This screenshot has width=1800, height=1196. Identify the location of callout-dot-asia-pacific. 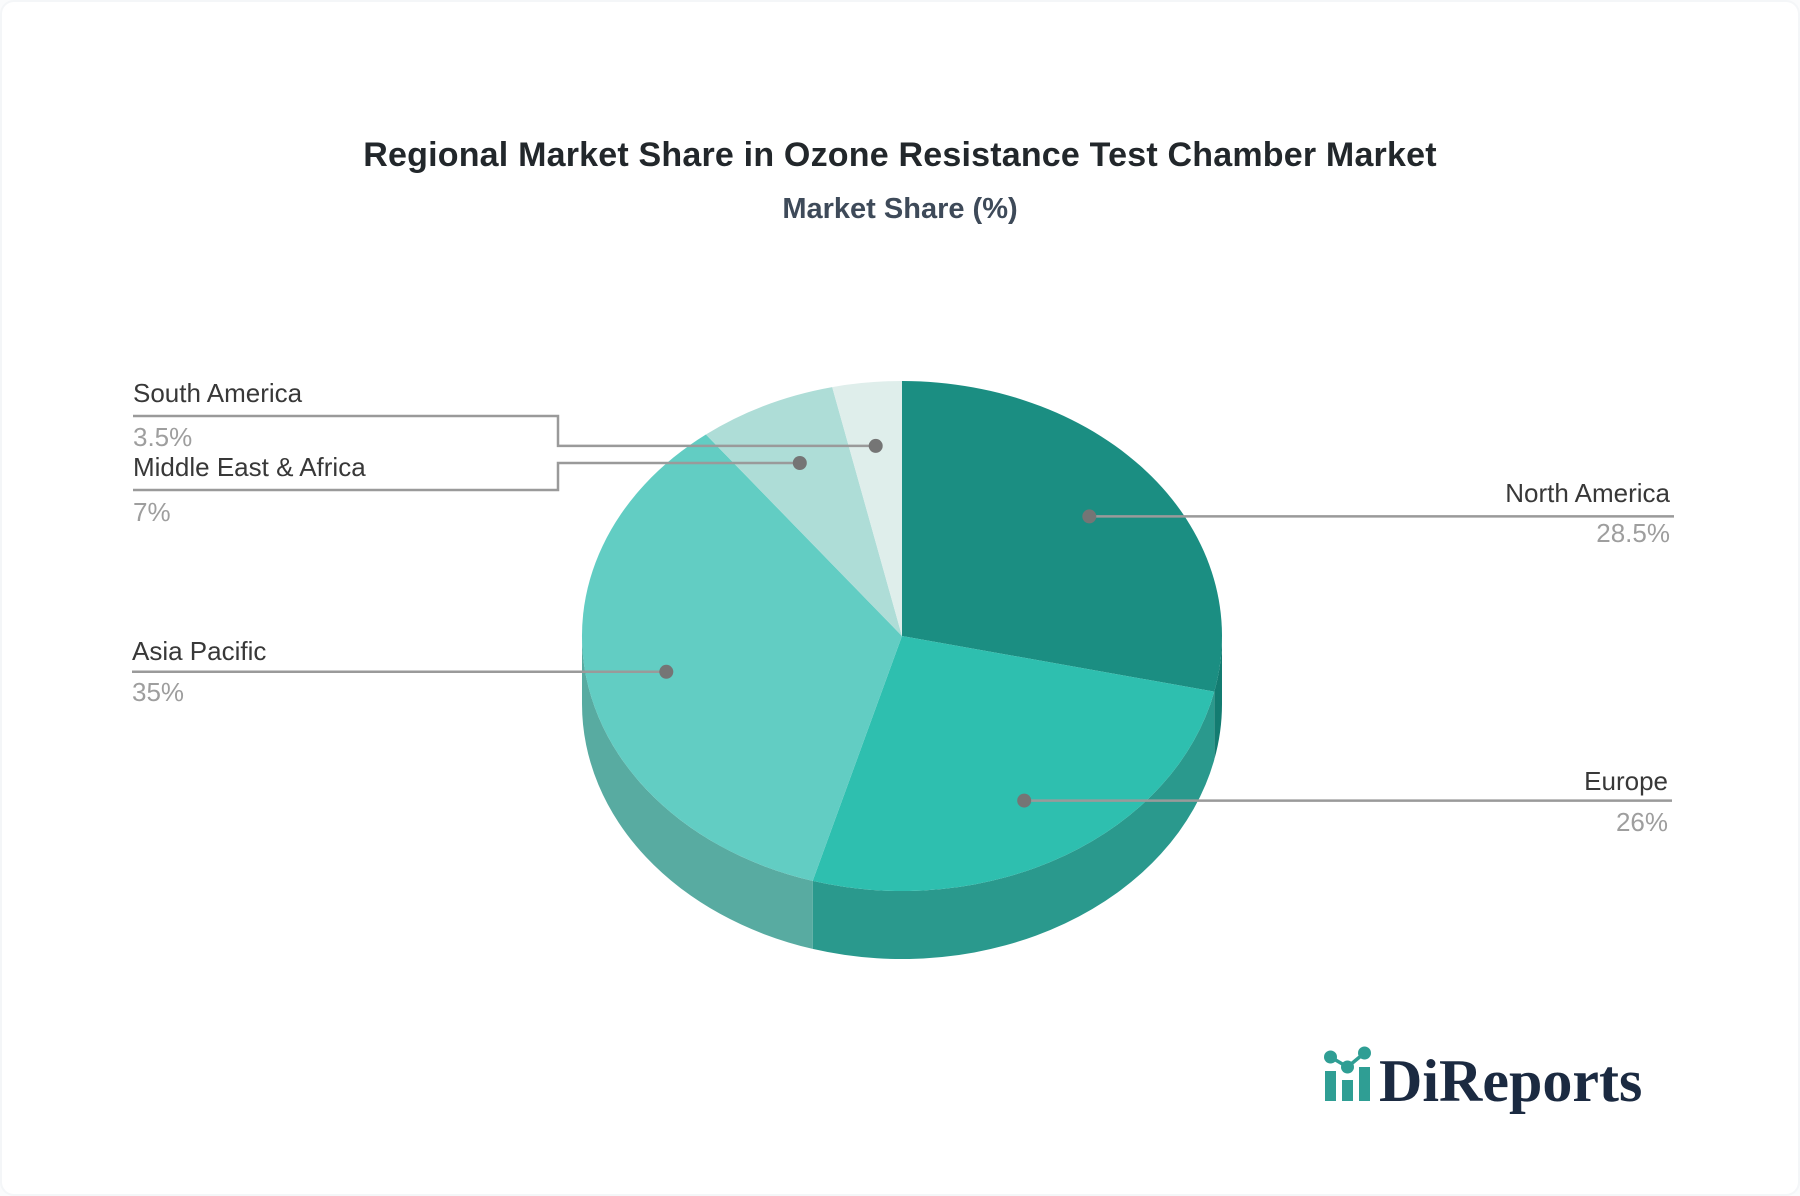
(666, 671).